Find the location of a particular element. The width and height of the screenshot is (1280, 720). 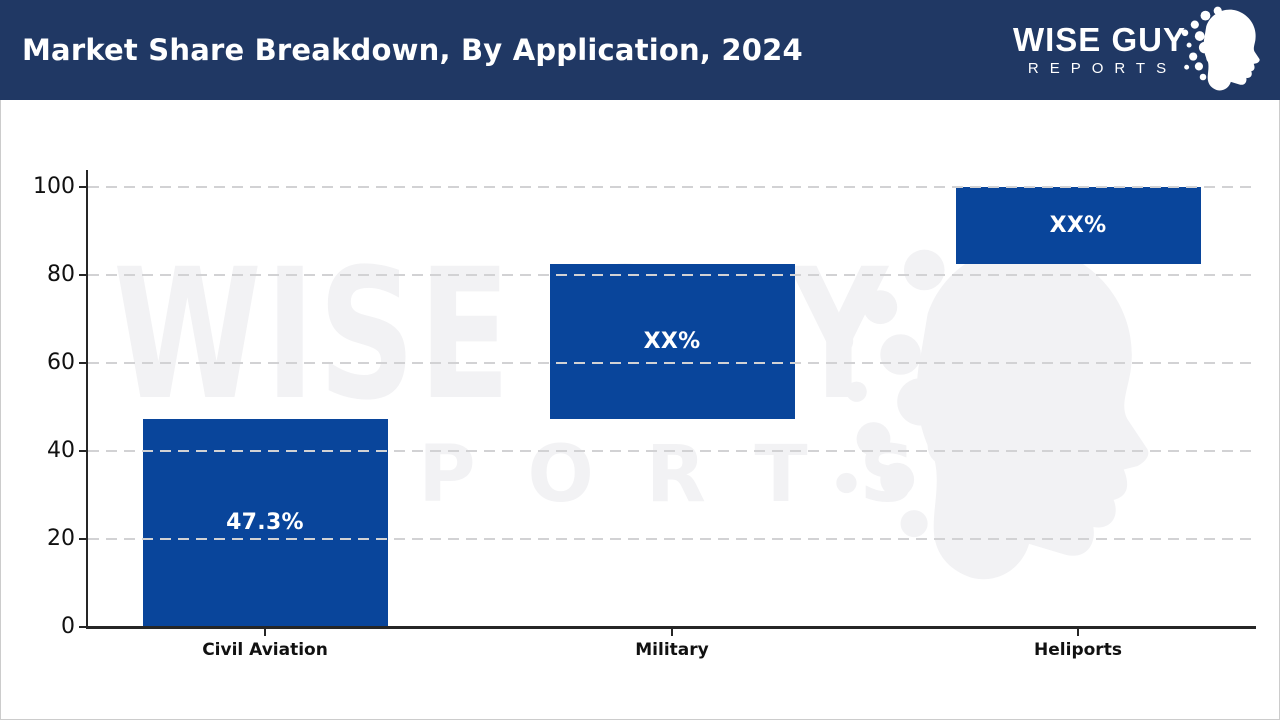

y-tick-label-20: 20 is located at coordinates (61, 538).